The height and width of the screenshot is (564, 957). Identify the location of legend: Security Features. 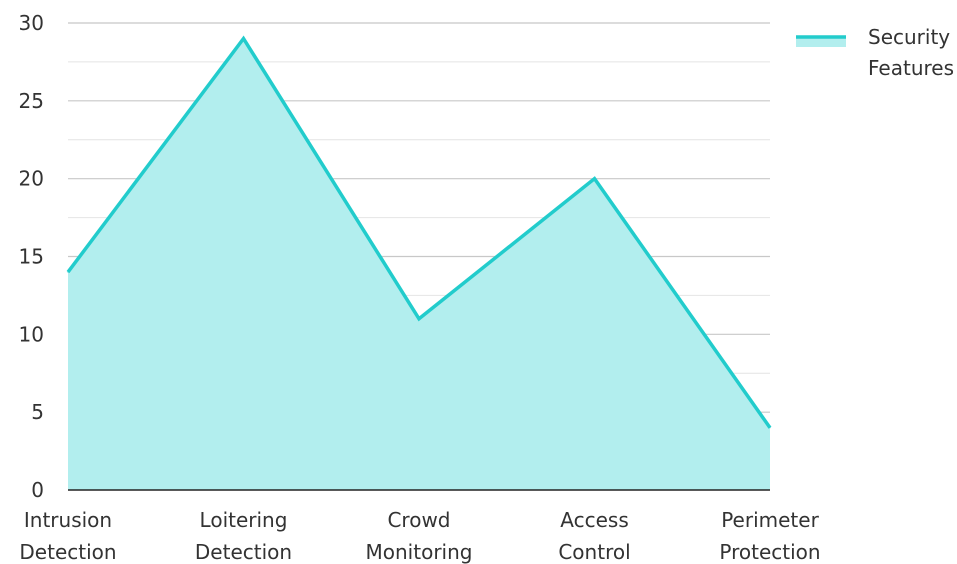
(875, 52).